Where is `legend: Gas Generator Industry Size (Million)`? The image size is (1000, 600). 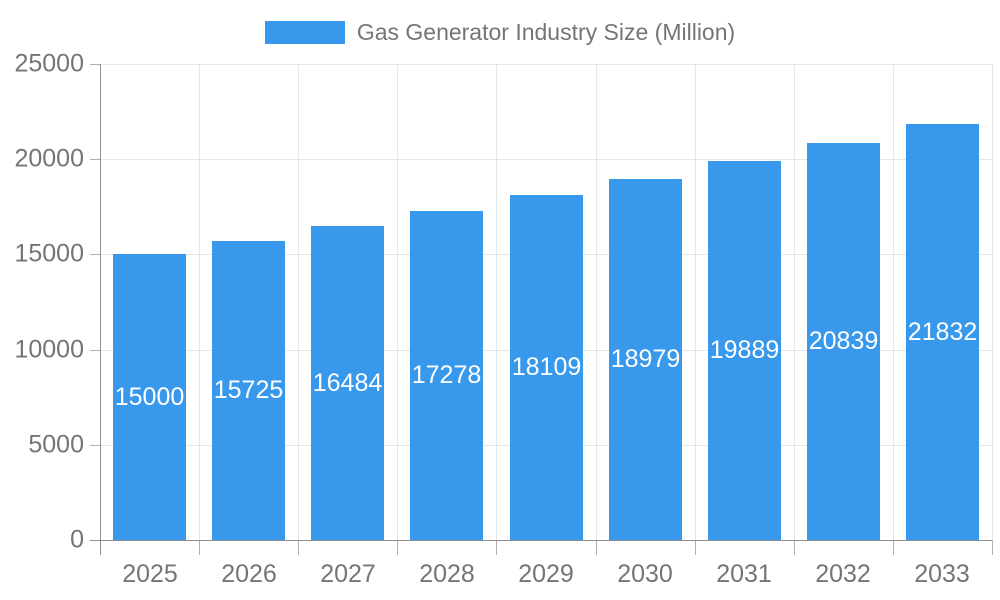
legend: Gas Generator Industry Size (Million) is located at coordinates (500, 32).